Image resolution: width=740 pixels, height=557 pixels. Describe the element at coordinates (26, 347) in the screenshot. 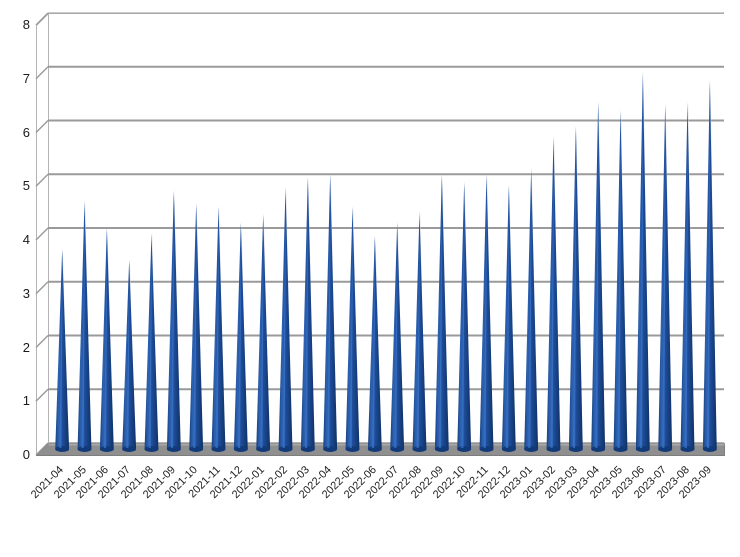

I see `y-axis-tick-label: 2` at that location.